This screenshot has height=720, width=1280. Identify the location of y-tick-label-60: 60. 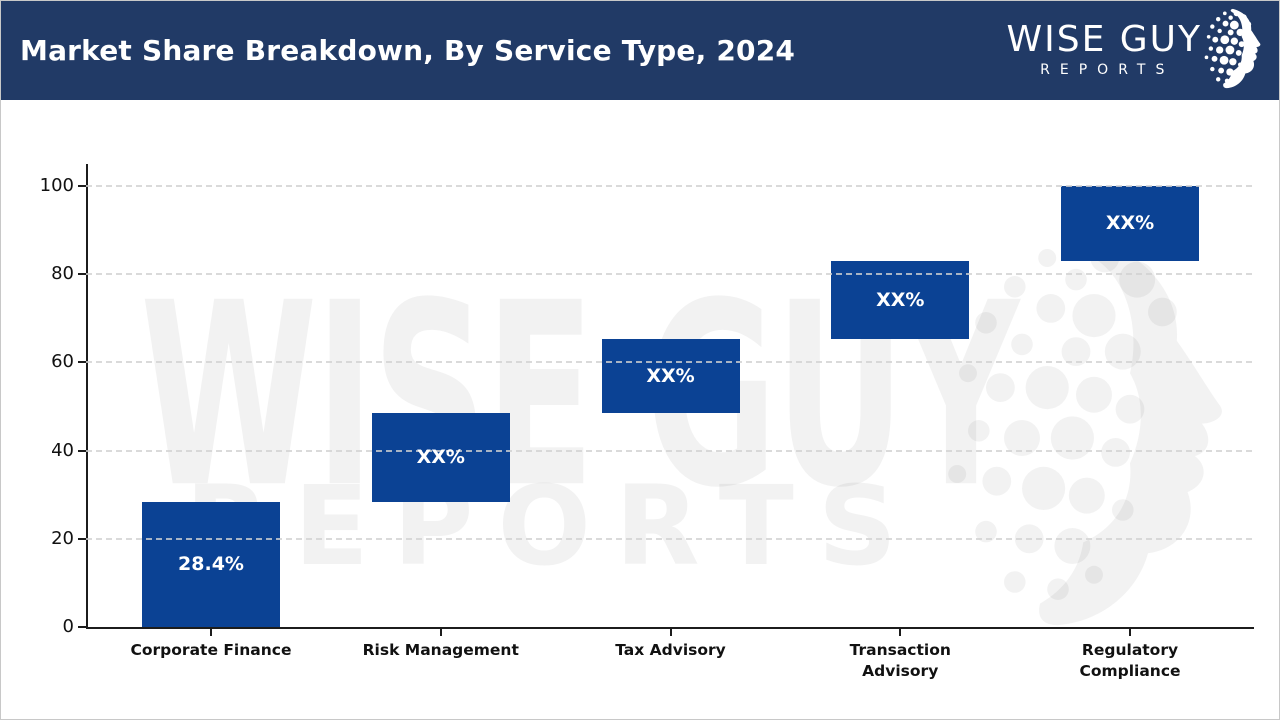
(62, 362).